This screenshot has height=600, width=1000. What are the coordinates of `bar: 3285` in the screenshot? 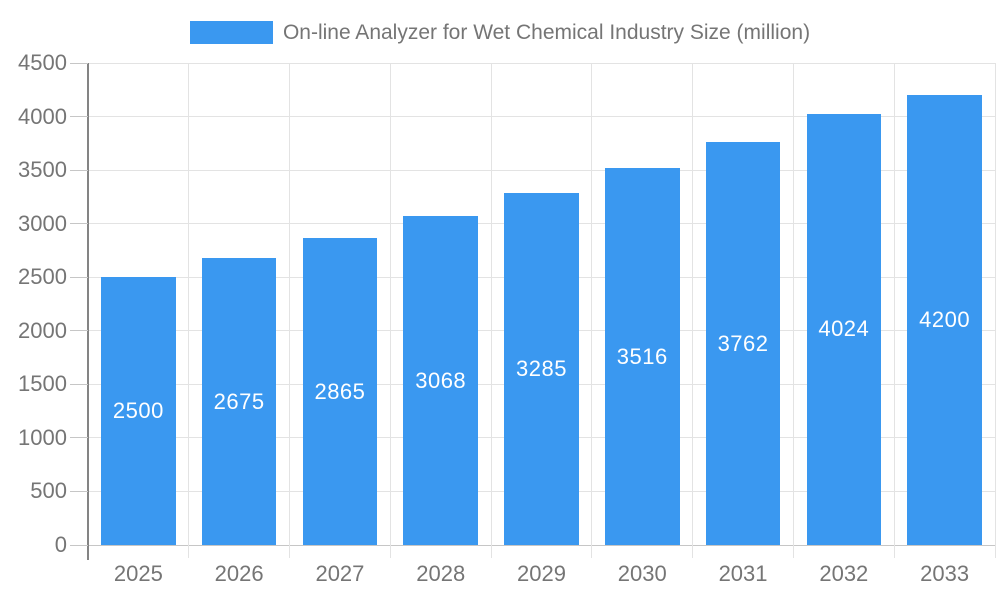 It's located at (541, 369).